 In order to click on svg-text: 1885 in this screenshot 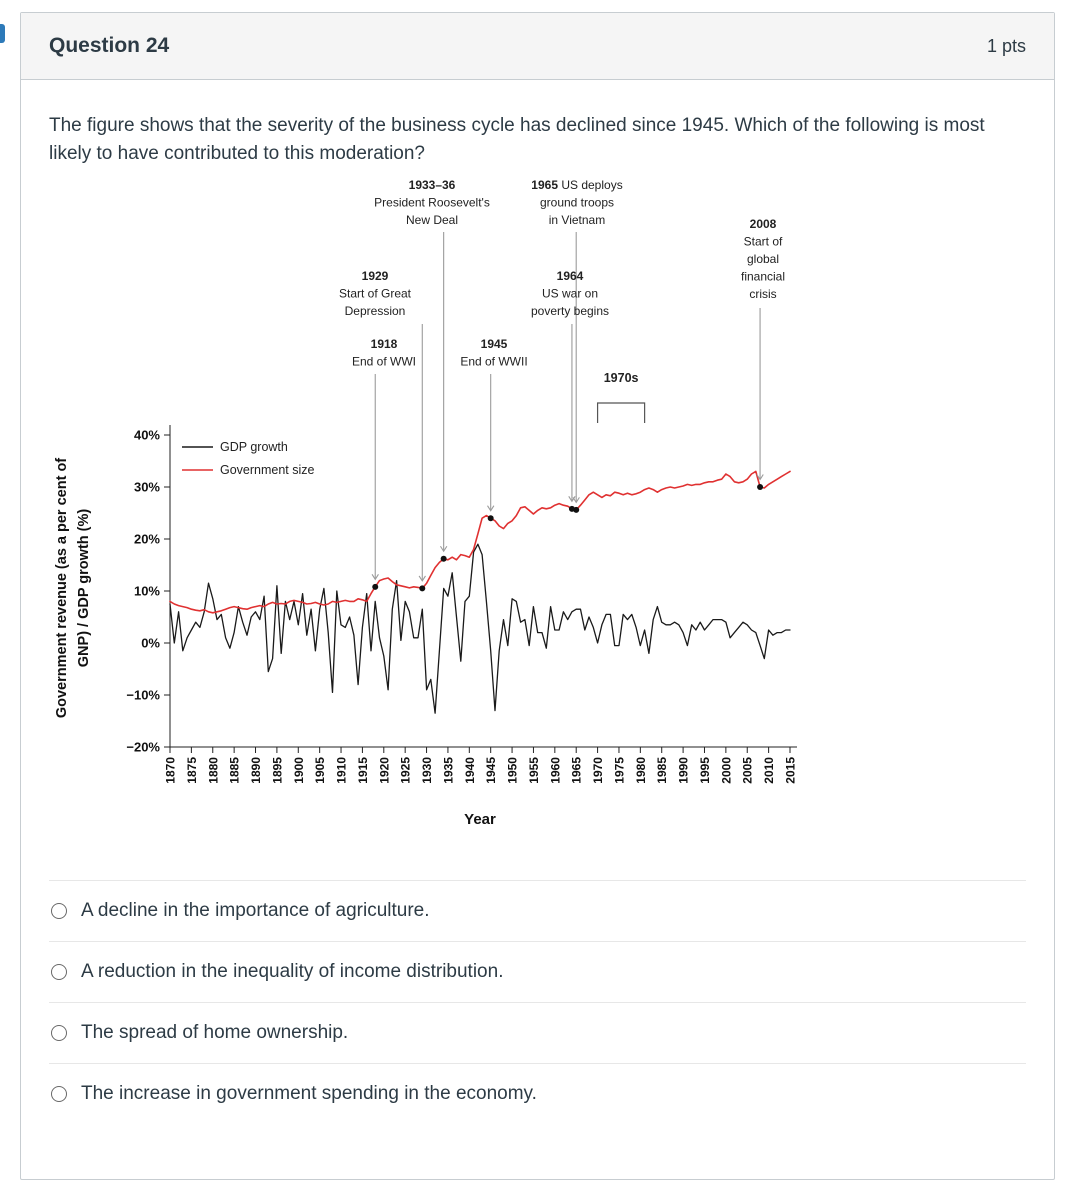, I will do `click(235, 770)`.